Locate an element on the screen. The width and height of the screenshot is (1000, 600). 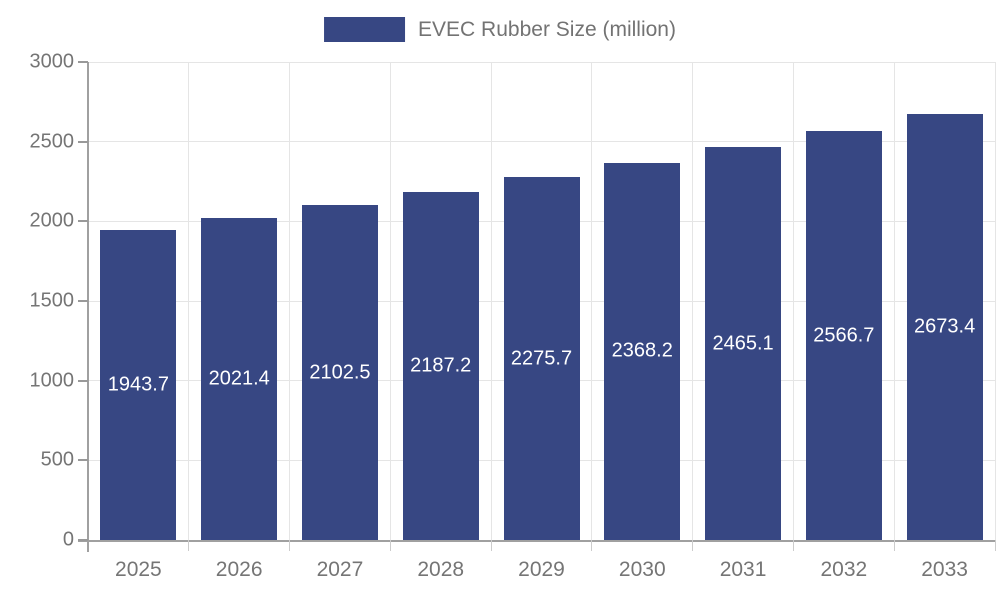
x-axis-tick-label: 2029 is located at coordinates (541, 569).